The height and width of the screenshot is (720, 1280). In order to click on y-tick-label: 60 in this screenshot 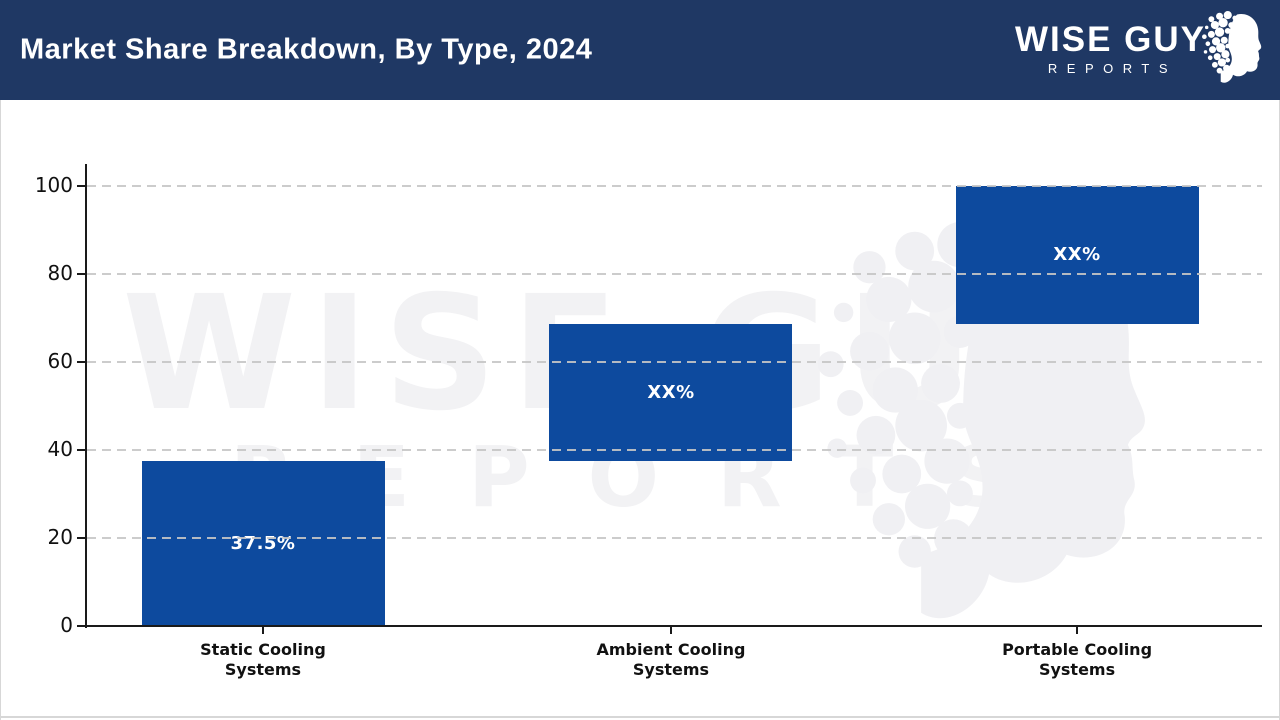, I will do `click(60, 361)`.